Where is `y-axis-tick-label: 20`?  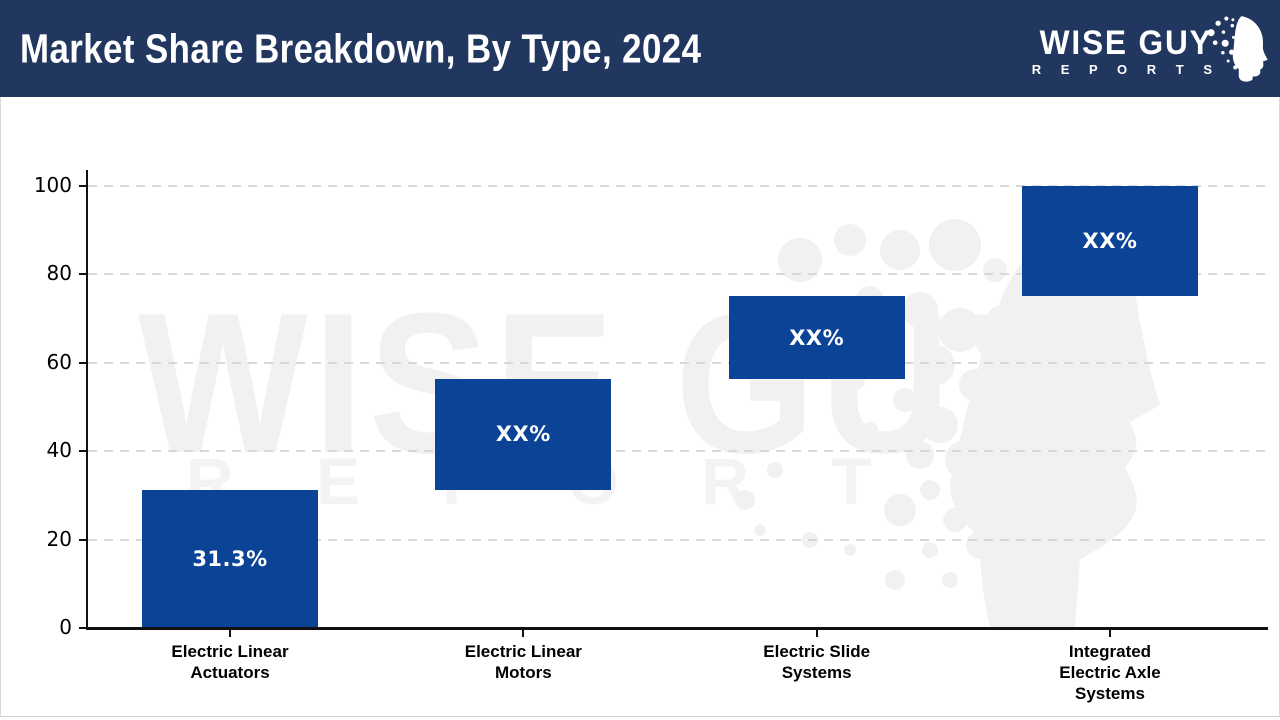 y-axis-tick-label: 20 is located at coordinates (59, 538).